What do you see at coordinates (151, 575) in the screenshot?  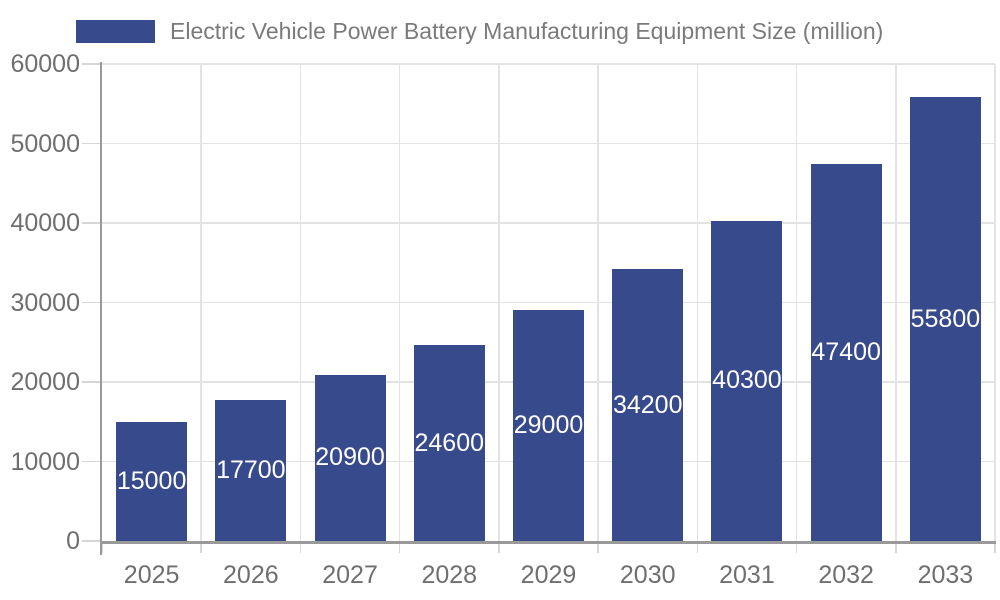 I see `x-axis-tick-label: 2025` at bounding box center [151, 575].